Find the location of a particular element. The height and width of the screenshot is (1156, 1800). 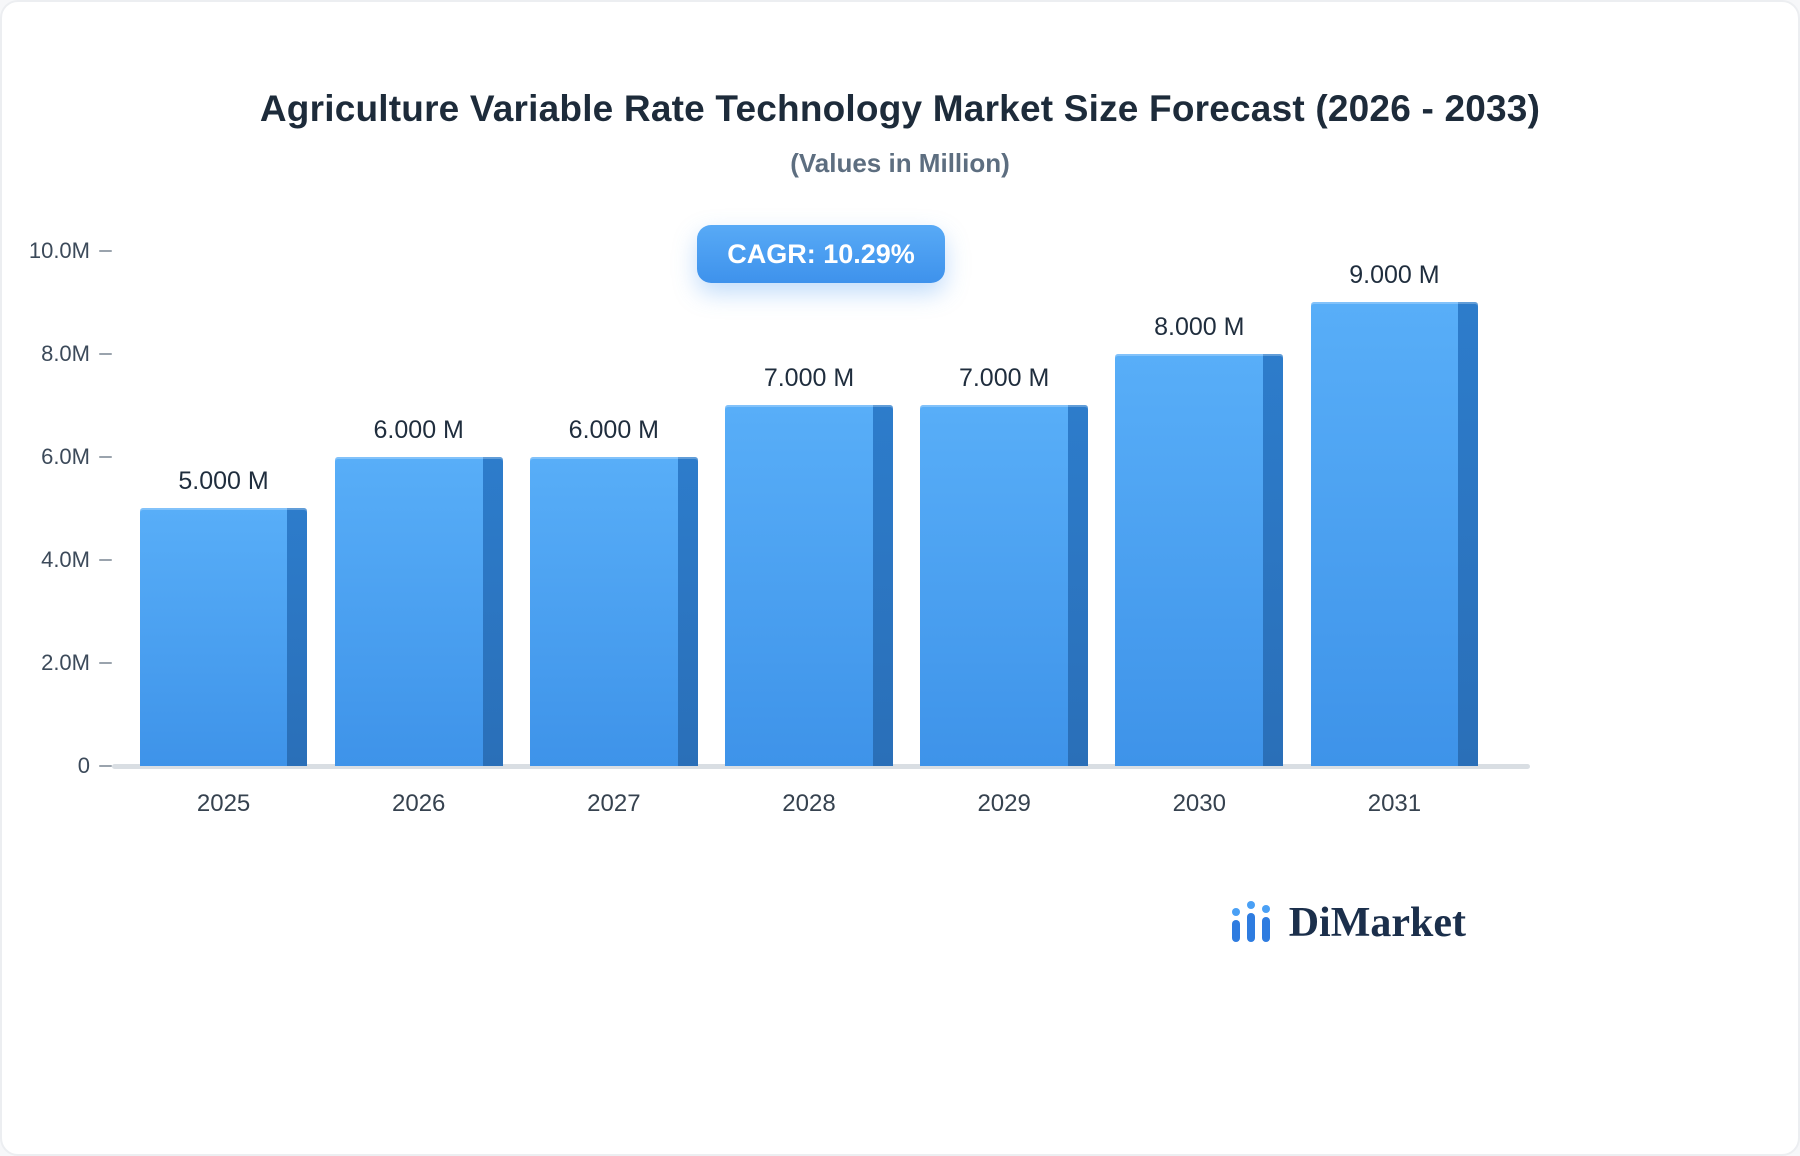

x-axis-label: 2031 is located at coordinates (1394, 803).